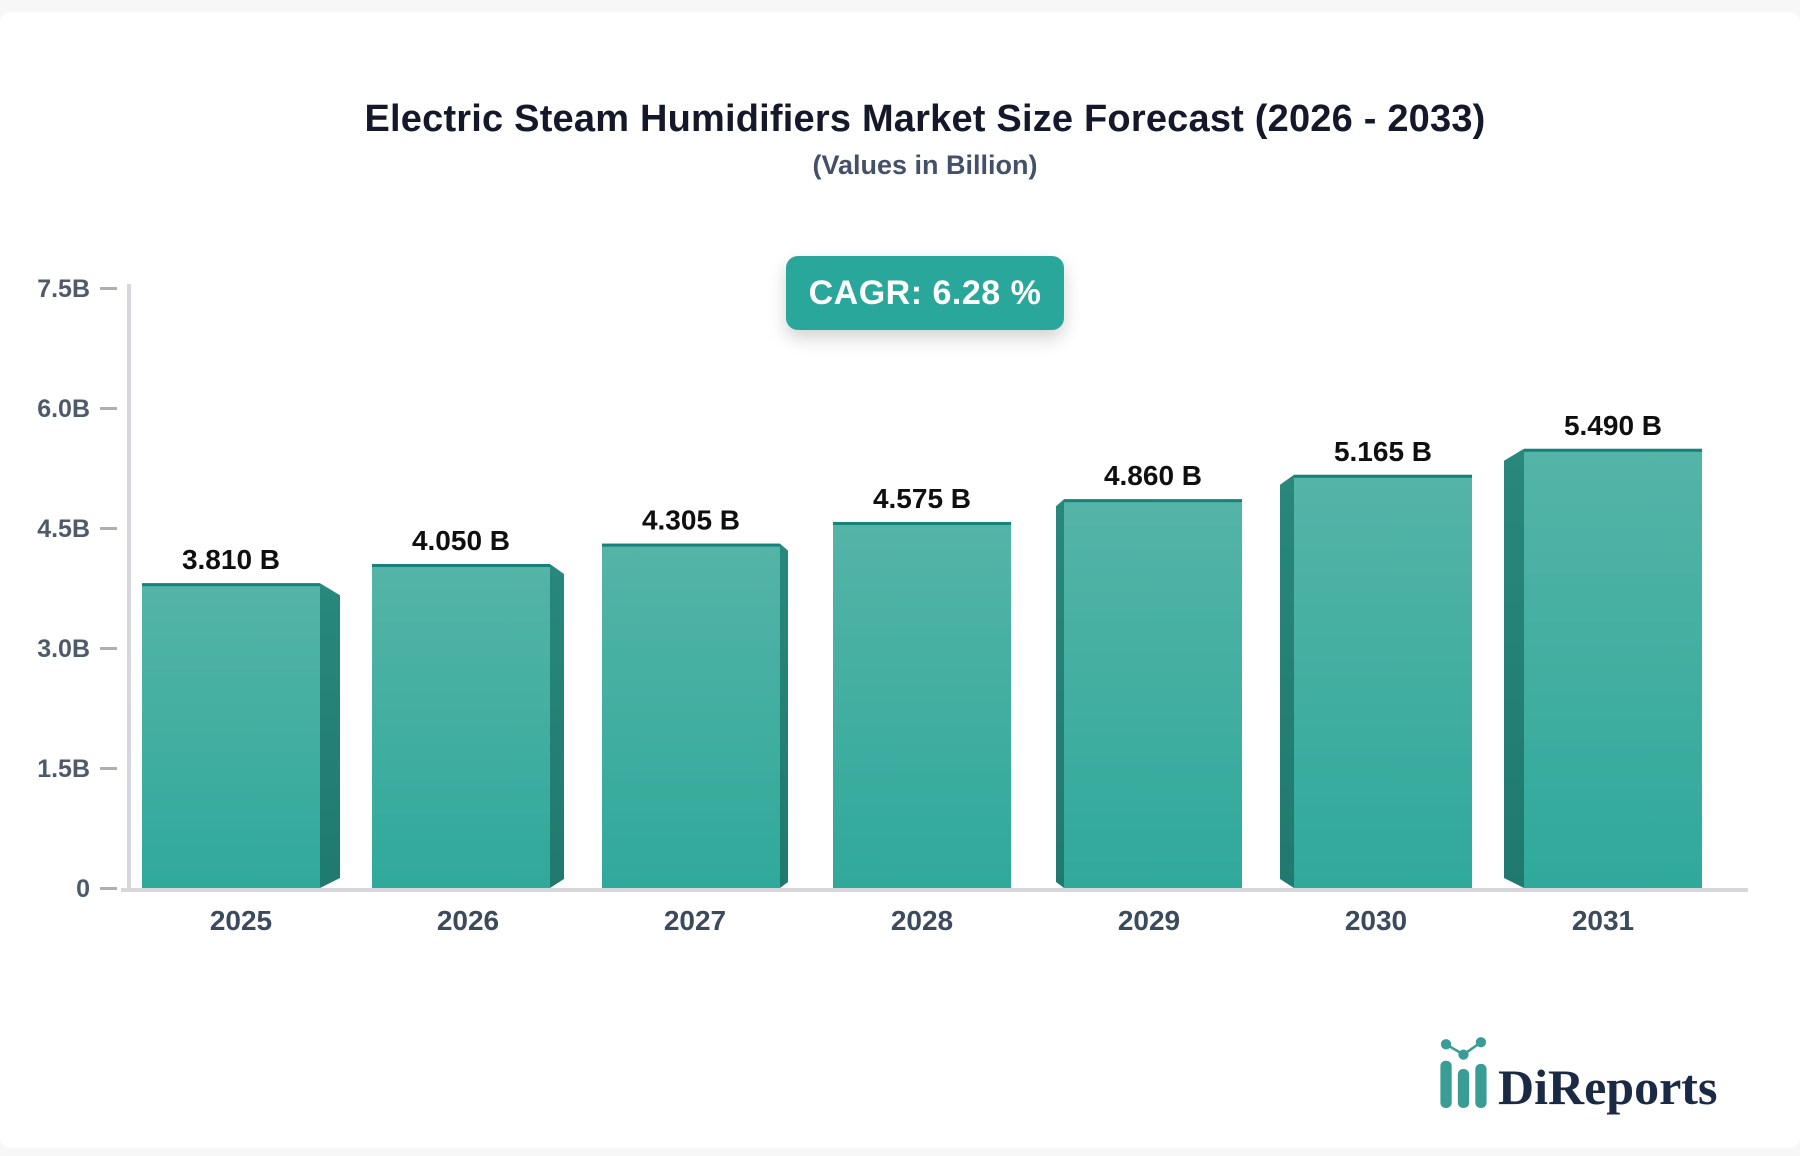 The image size is (1800, 1156). What do you see at coordinates (461, 540) in the screenshot?
I see `bar-value-label-2026: 4.050 B` at bounding box center [461, 540].